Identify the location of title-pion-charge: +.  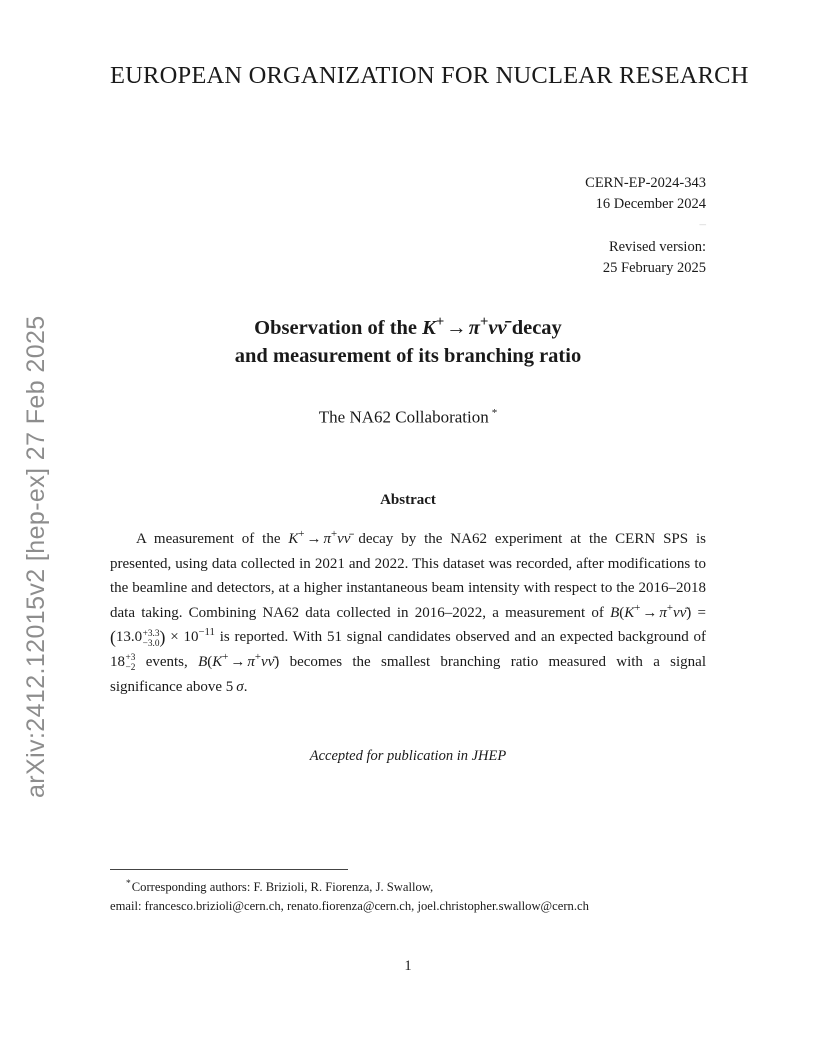
(484, 322).